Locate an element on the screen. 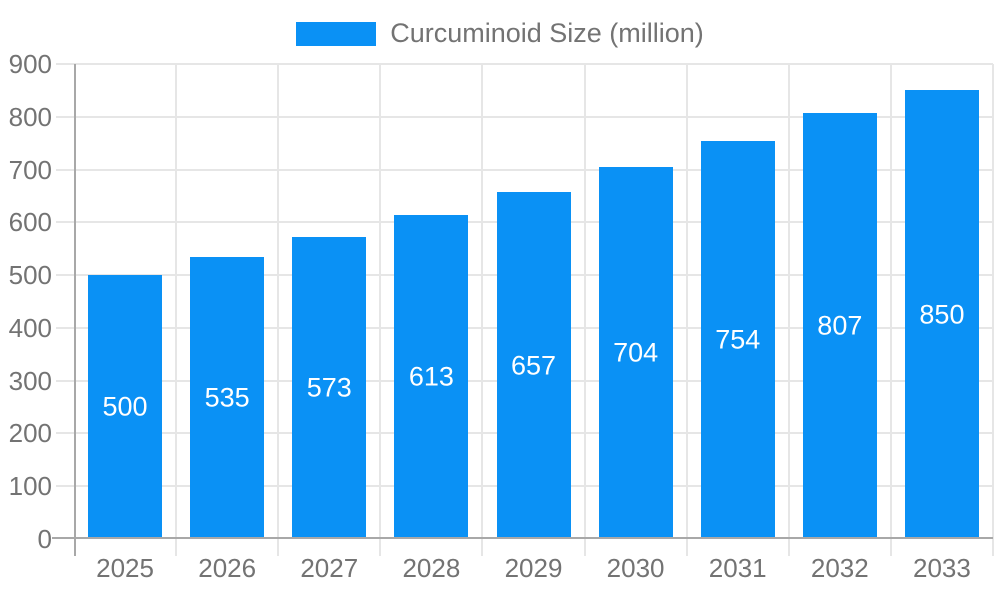 The height and width of the screenshot is (600, 1000). bar-value-label: 613 is located at coordinates (431, 376).